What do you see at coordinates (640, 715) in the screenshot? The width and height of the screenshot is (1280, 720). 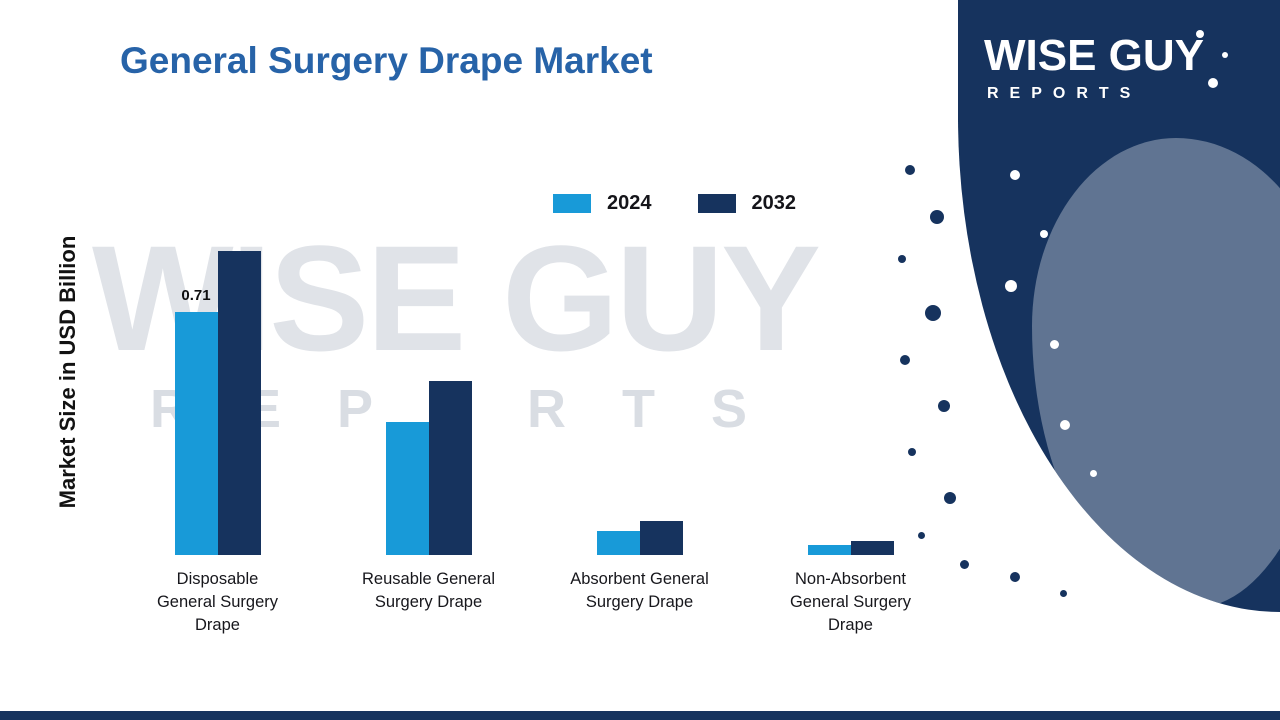 I see `footer-bar` at bounding box center [640, 715].